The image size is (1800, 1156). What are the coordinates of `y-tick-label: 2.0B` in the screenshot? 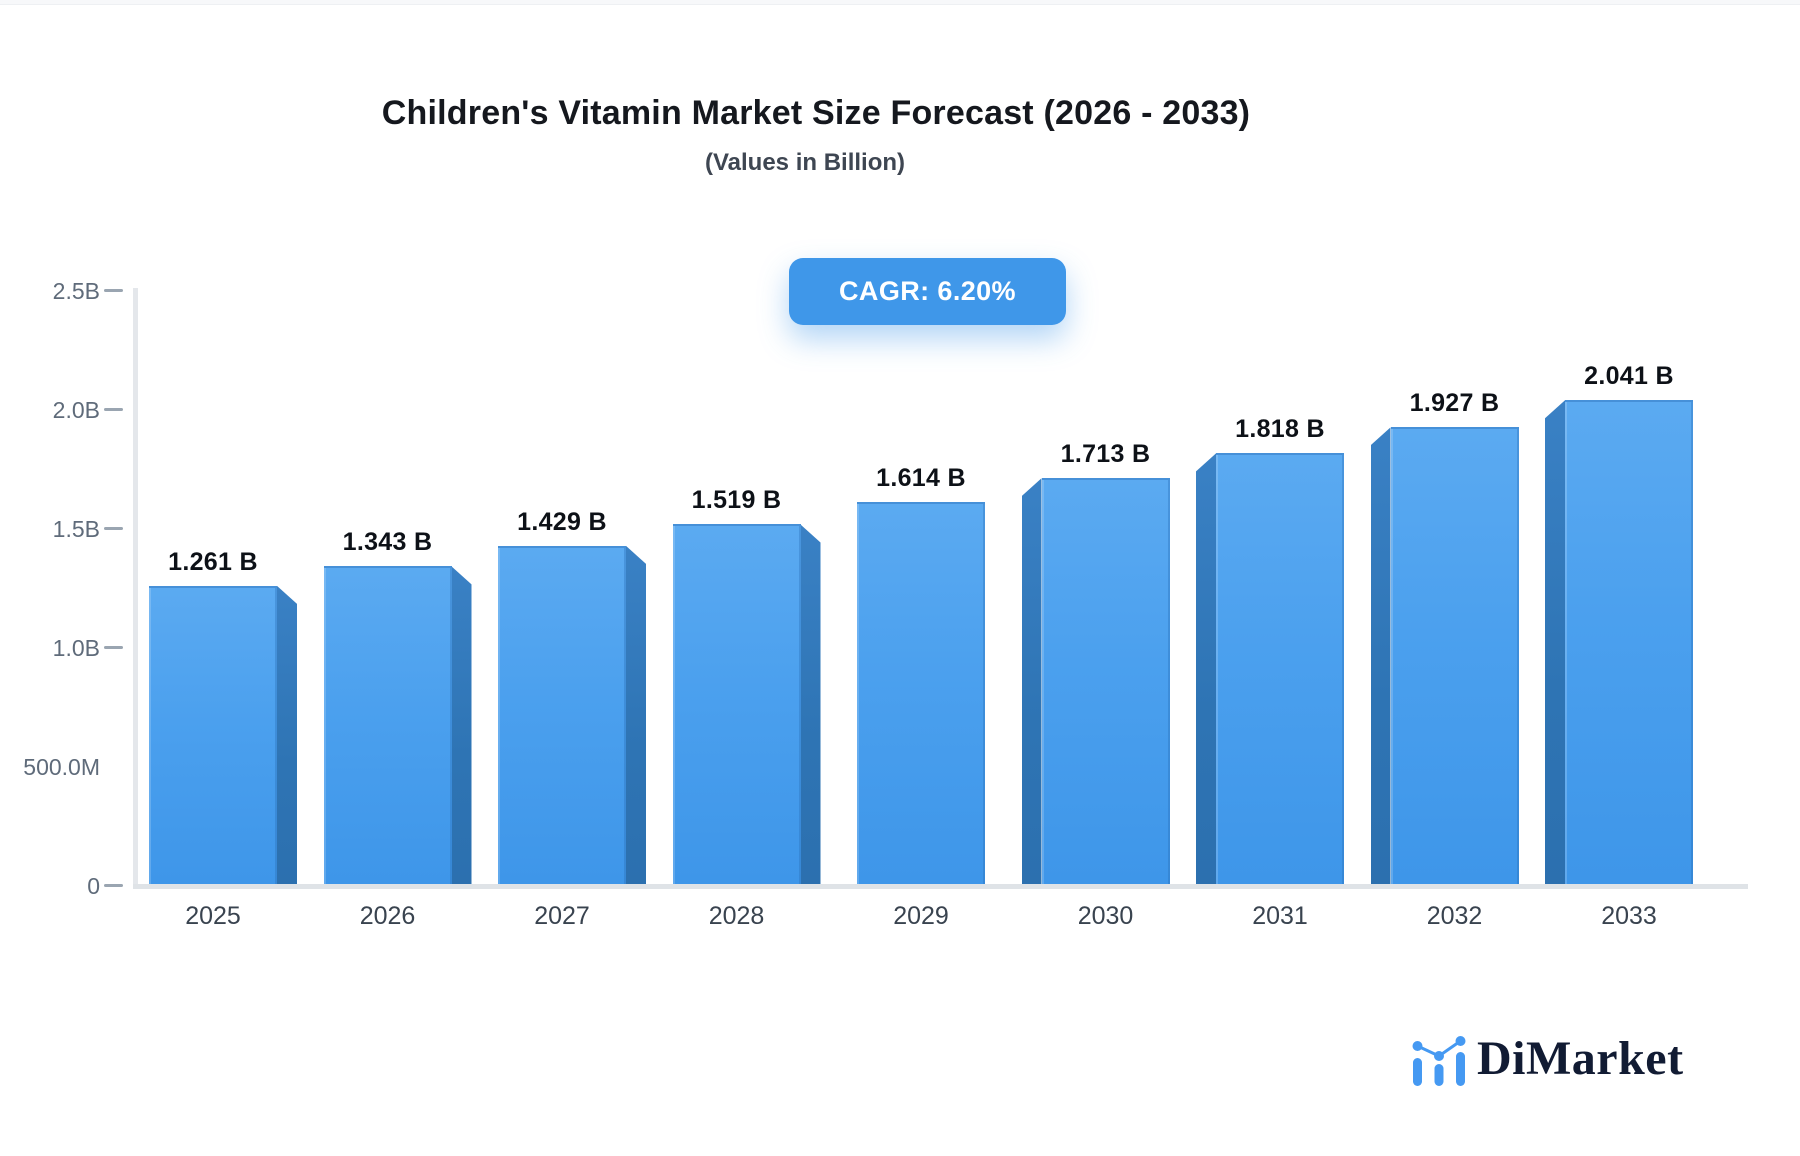 It's located at (76, 410).